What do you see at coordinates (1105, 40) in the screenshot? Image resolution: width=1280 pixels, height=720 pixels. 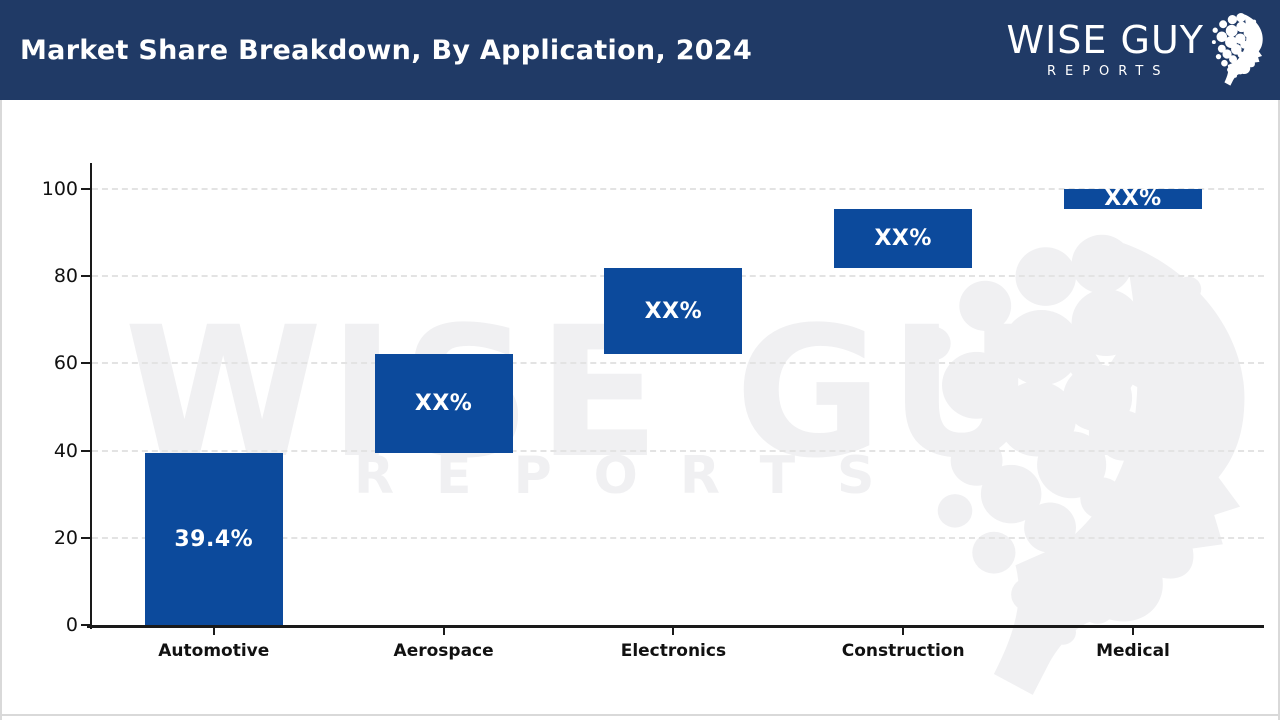 I see `logo-name: WISE GUY` at bounding box center [1105, 40].